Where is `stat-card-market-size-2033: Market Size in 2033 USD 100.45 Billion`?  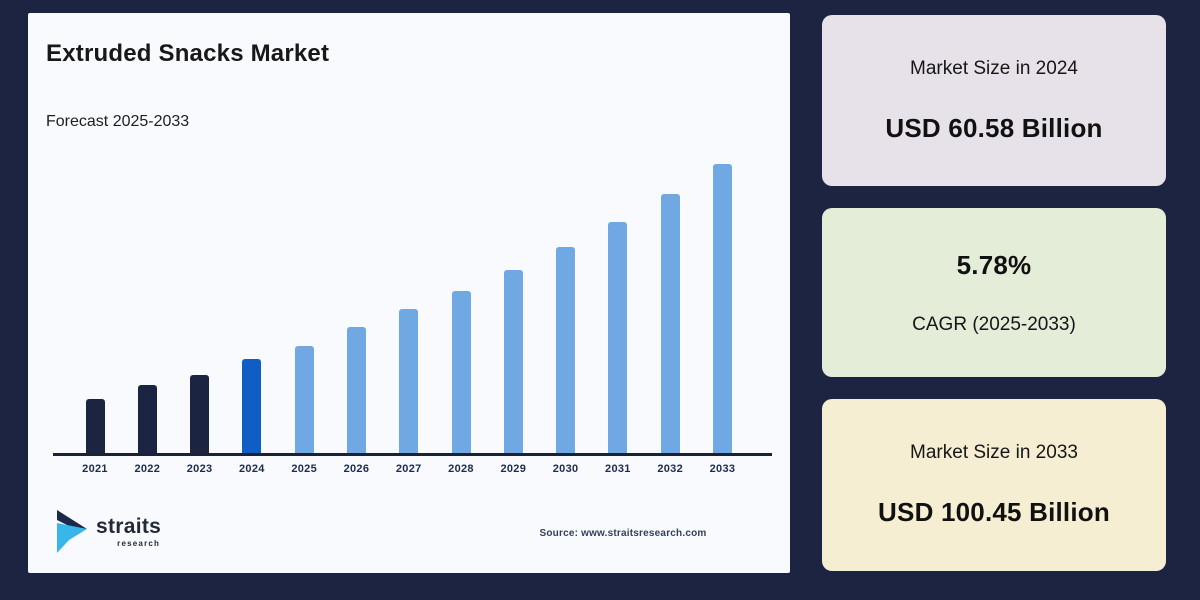 stat-card-market-size-2033: Market Size in 2033 USD 100.45 Billion is located at coordinates (994, 485).